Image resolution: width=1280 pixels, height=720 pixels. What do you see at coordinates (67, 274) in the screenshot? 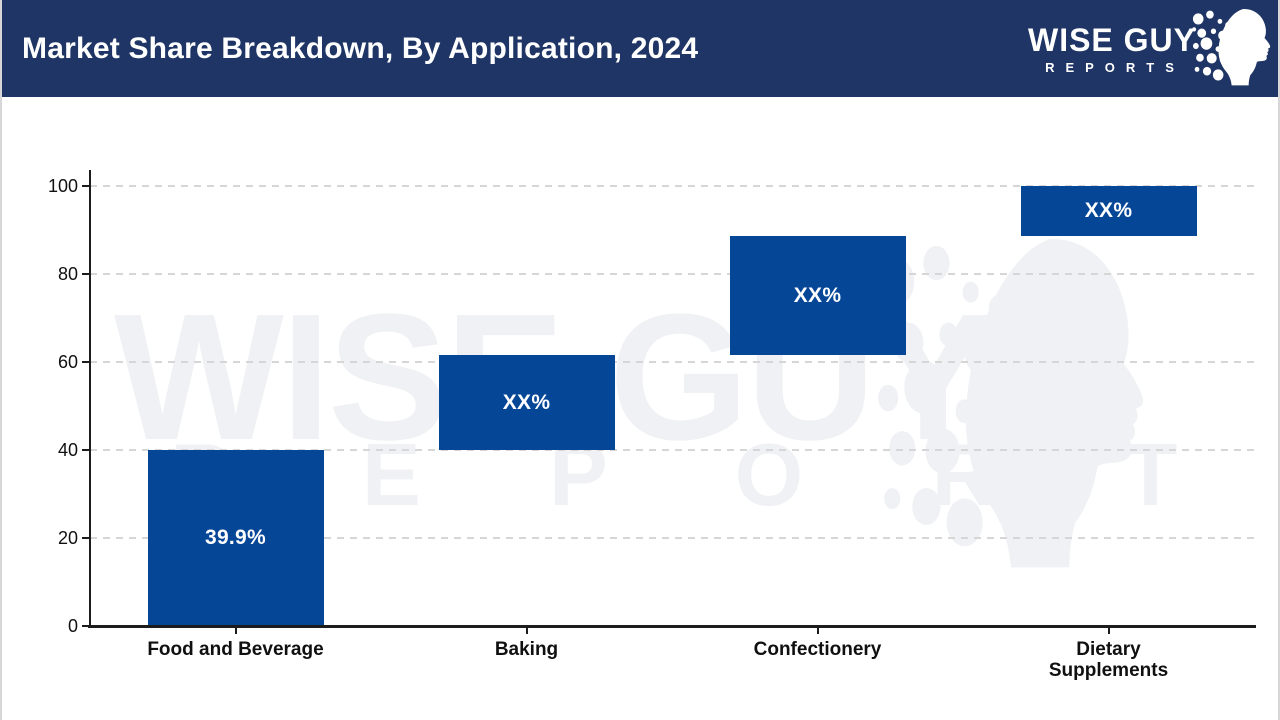
I see `y-tick-label: 80` at bounding box center [67, 274].